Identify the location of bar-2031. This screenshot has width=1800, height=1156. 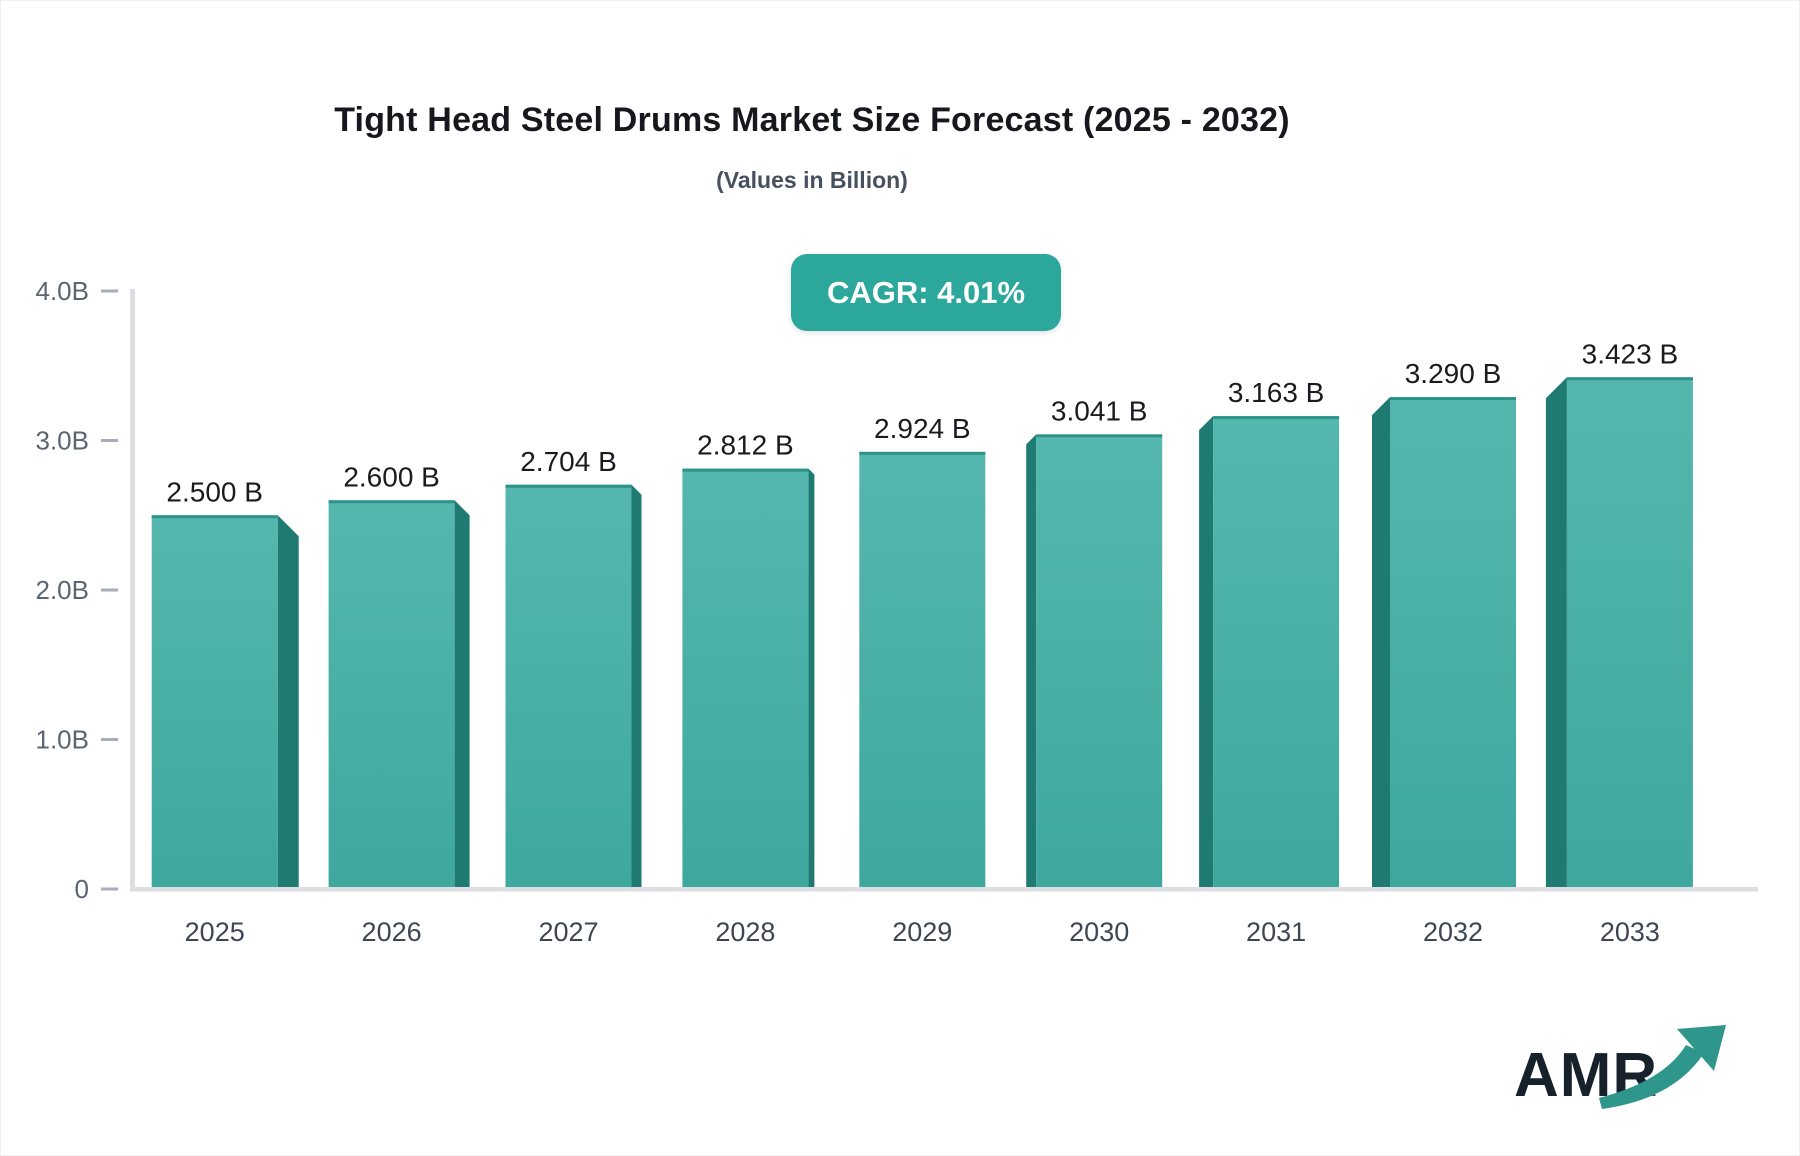
(1276, 652).